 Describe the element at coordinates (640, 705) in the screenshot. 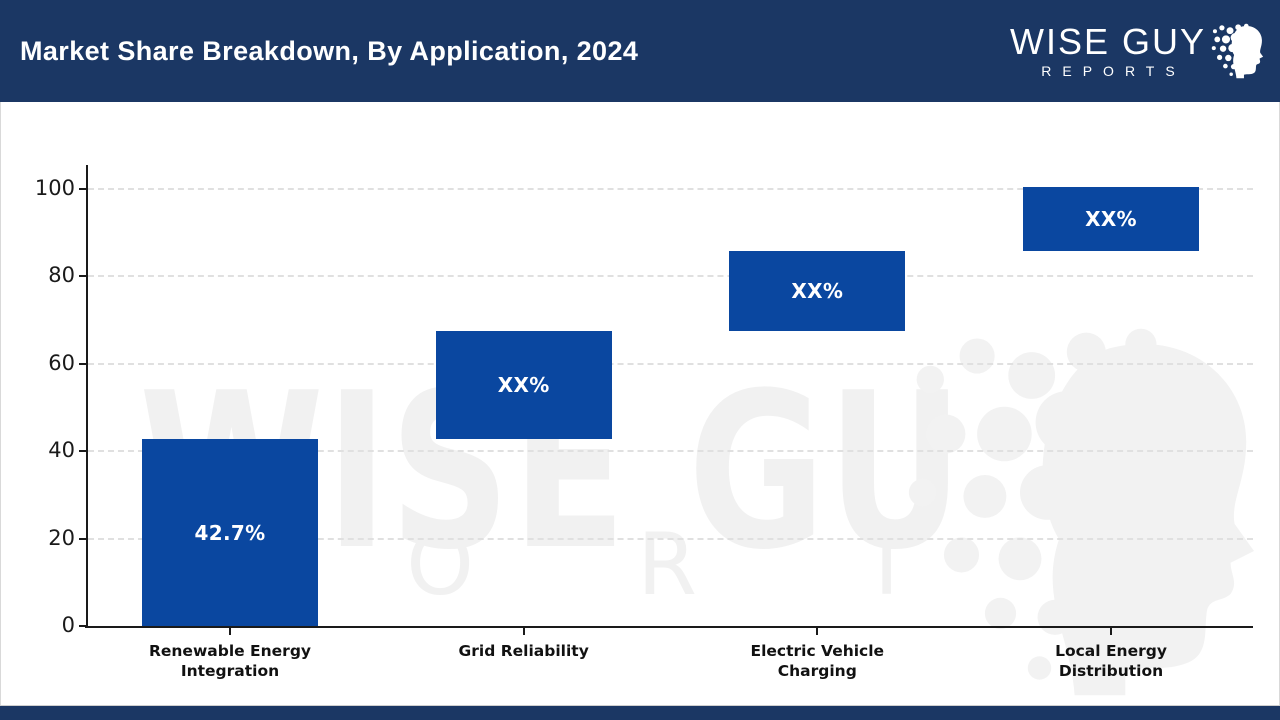

I see `card-bottom-border` at that location.